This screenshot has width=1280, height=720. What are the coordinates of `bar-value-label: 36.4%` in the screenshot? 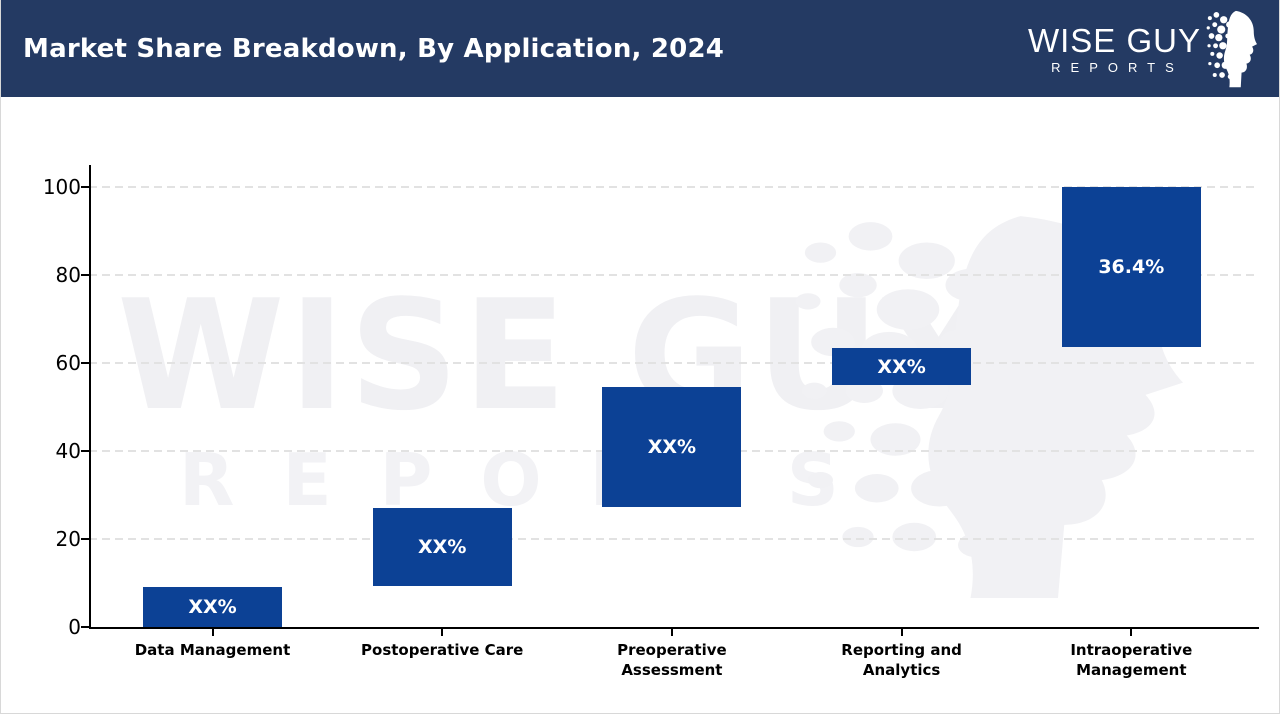 It's located at (1131, 267).